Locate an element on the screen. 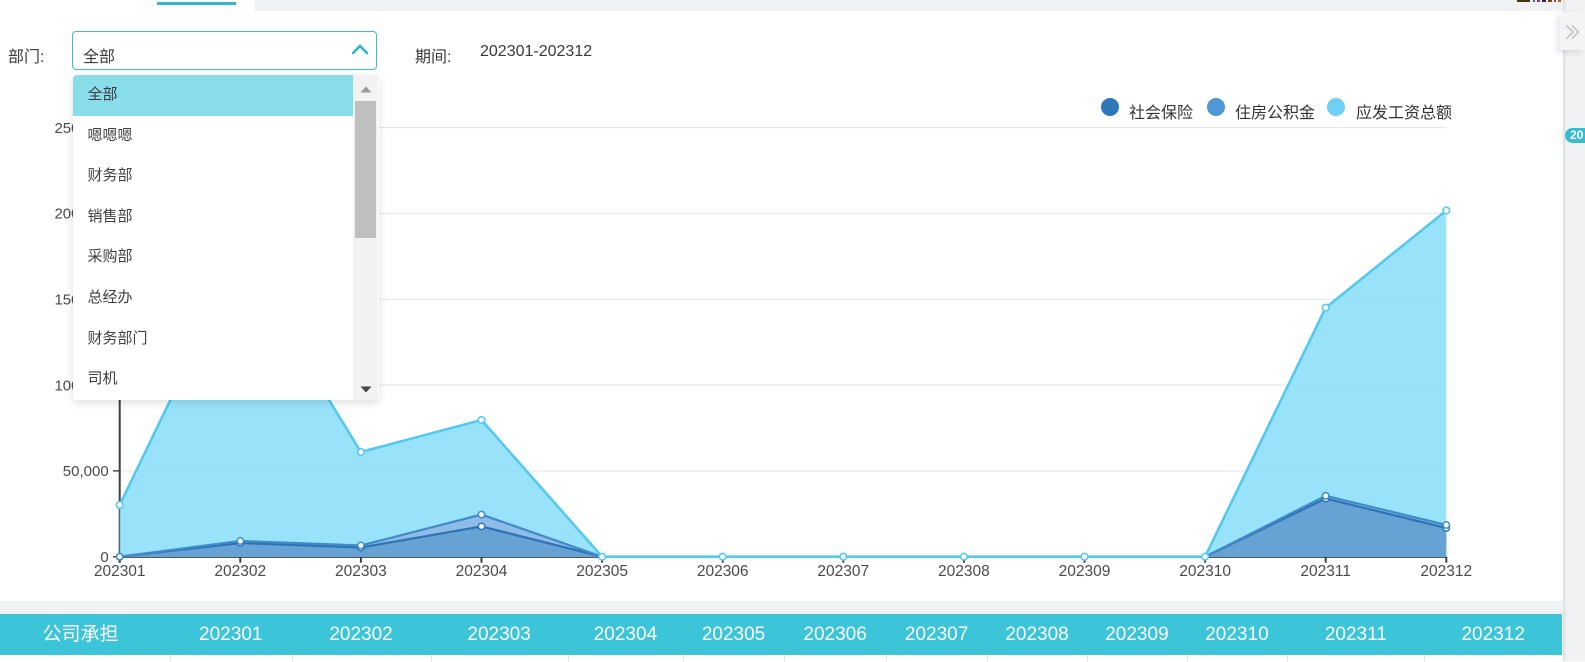  svg-text: 202301 is located at coordinates (120, 571).